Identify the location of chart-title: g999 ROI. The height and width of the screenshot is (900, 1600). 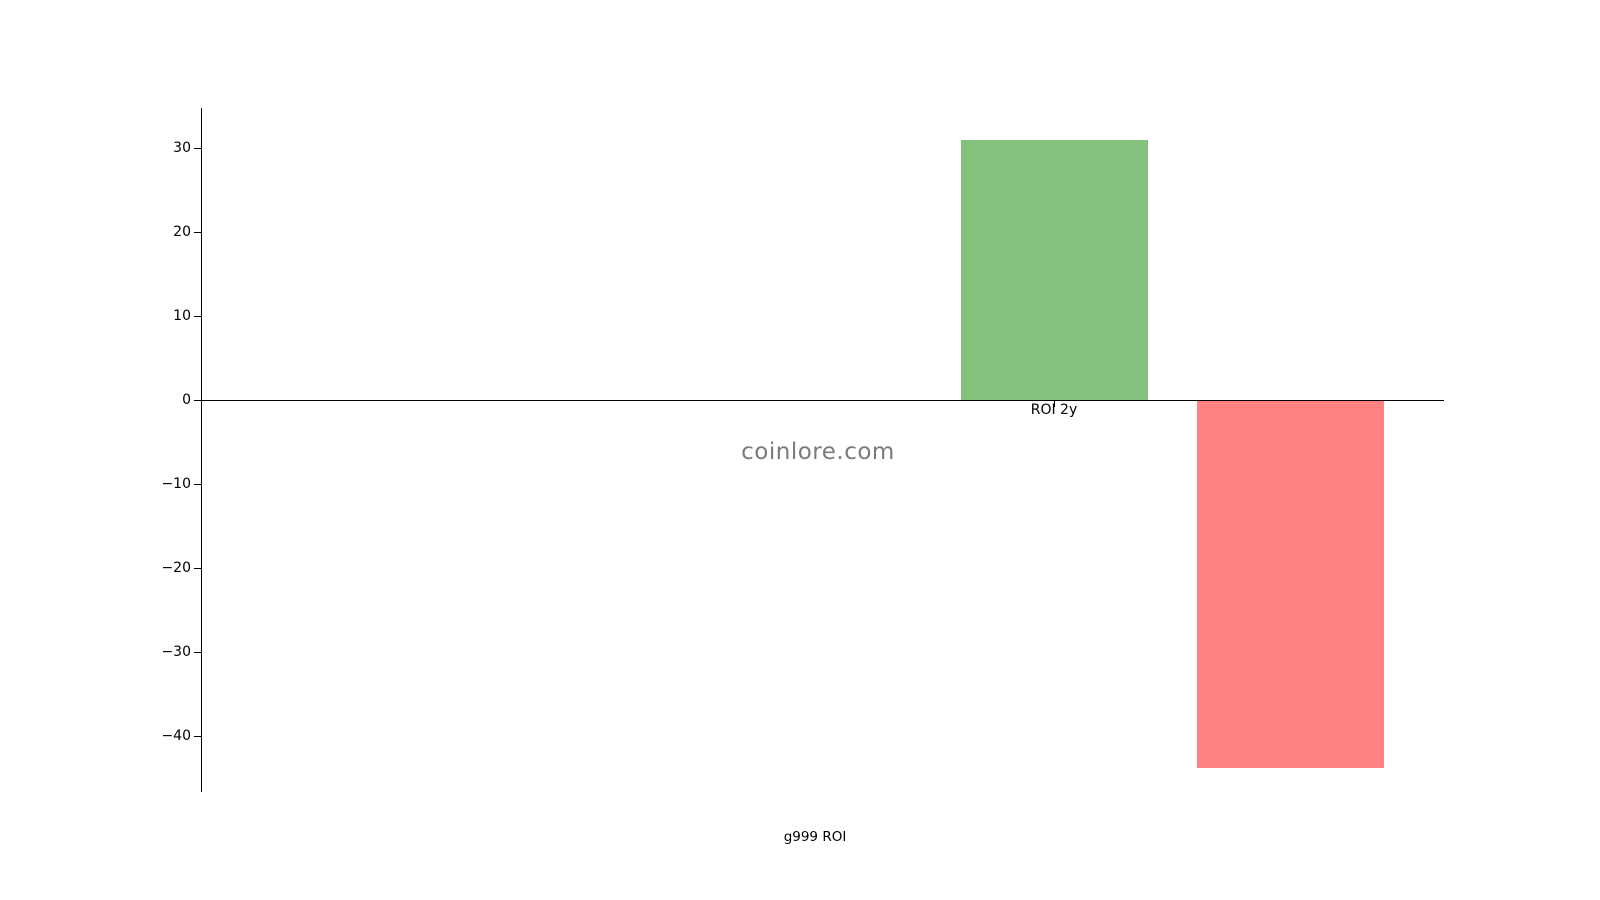
(815, 837).